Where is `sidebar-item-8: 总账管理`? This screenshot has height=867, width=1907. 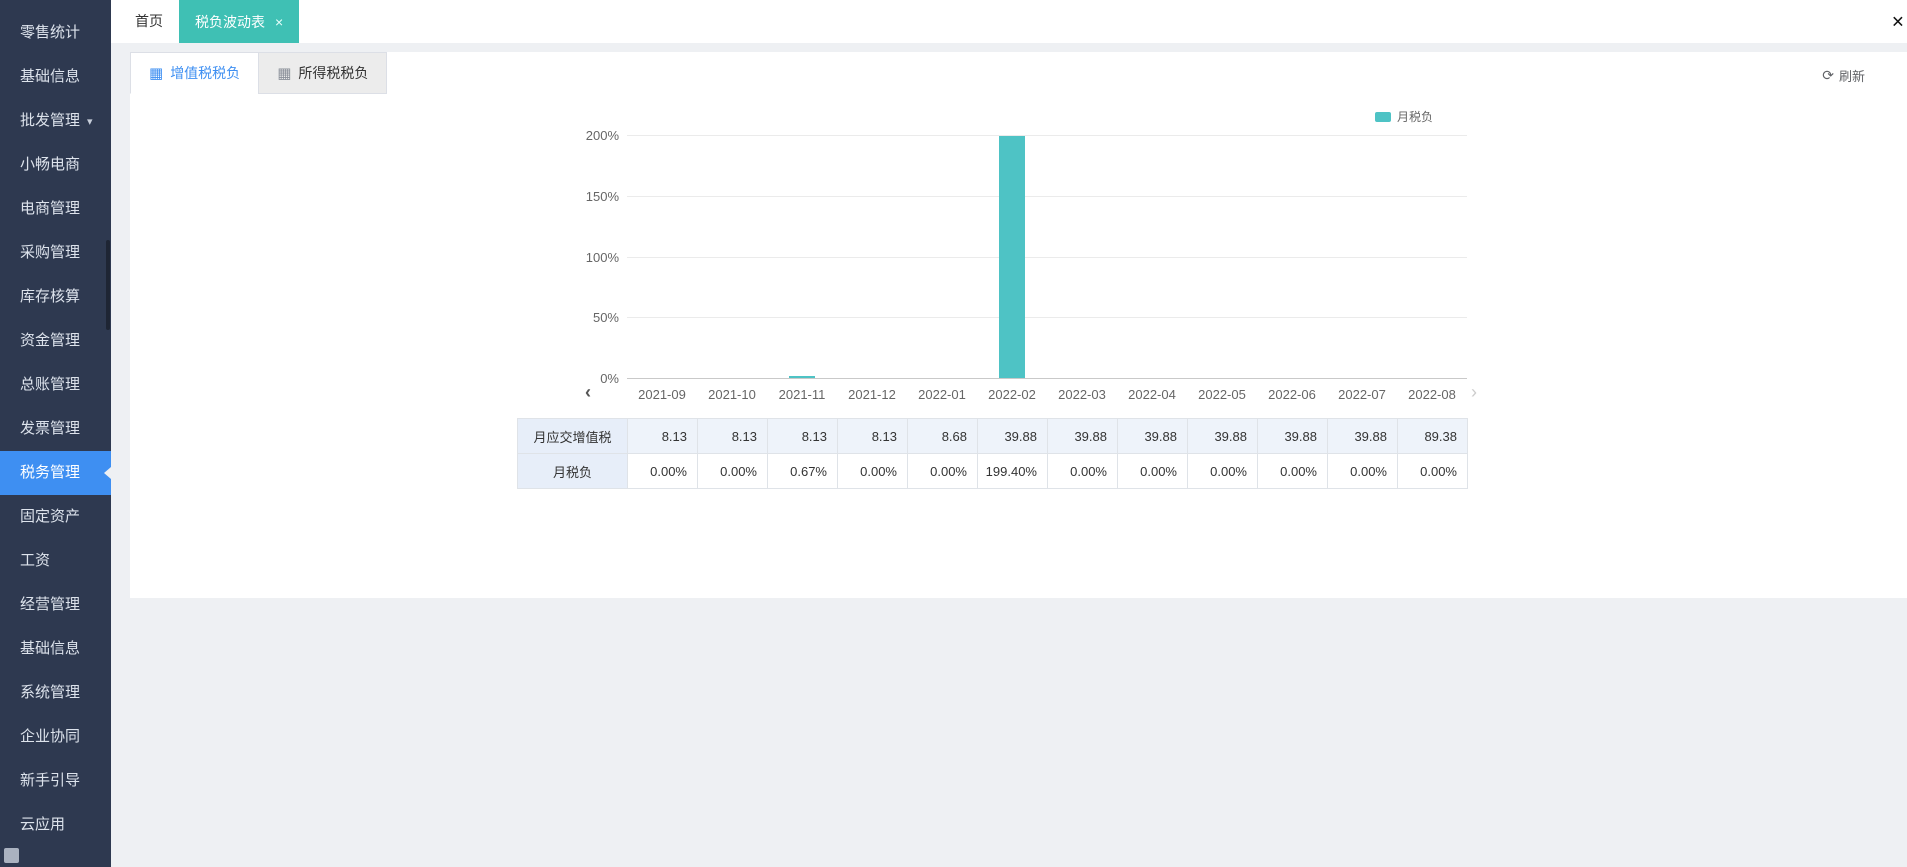
sidebar-item-8: 总账管理 is located at coordinates (55, 385).